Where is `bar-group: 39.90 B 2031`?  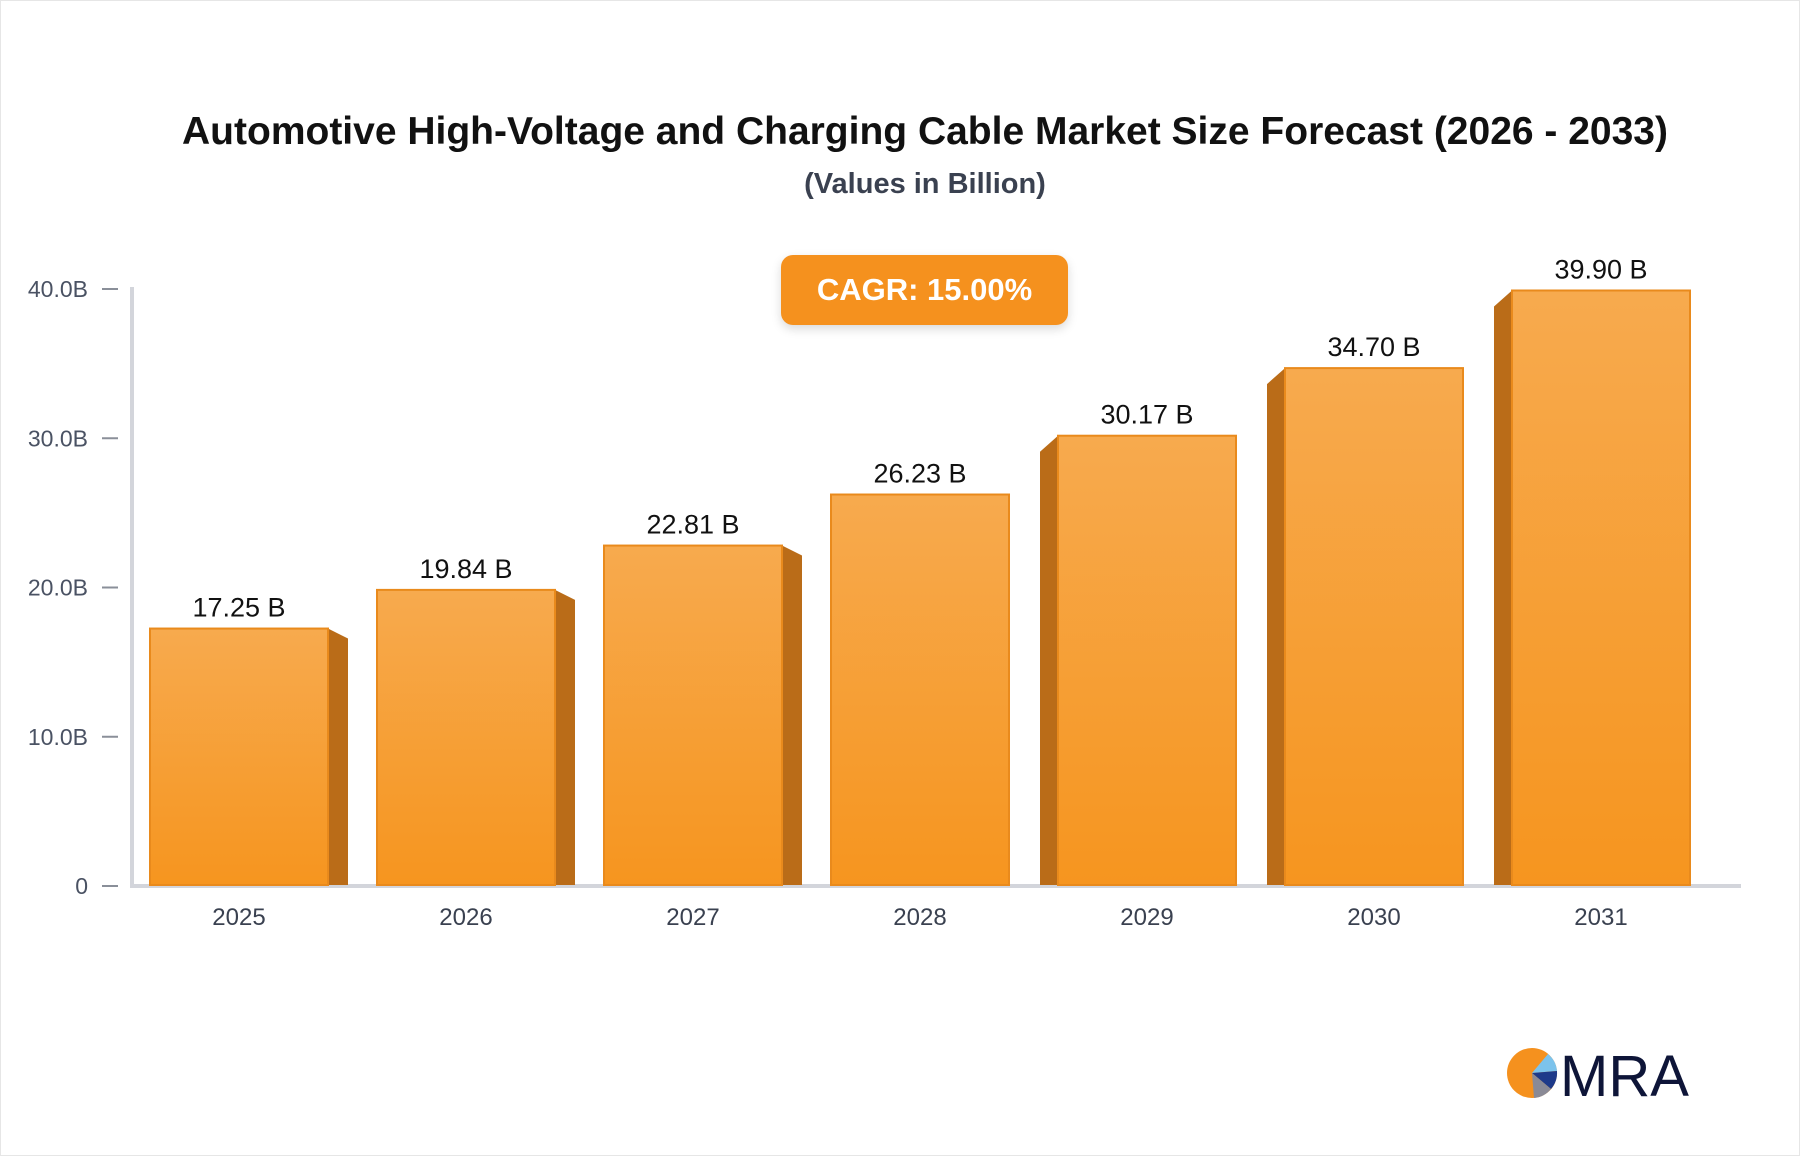 bar-group: 39.90 B 2031 is located at coordinates (1592, 592).